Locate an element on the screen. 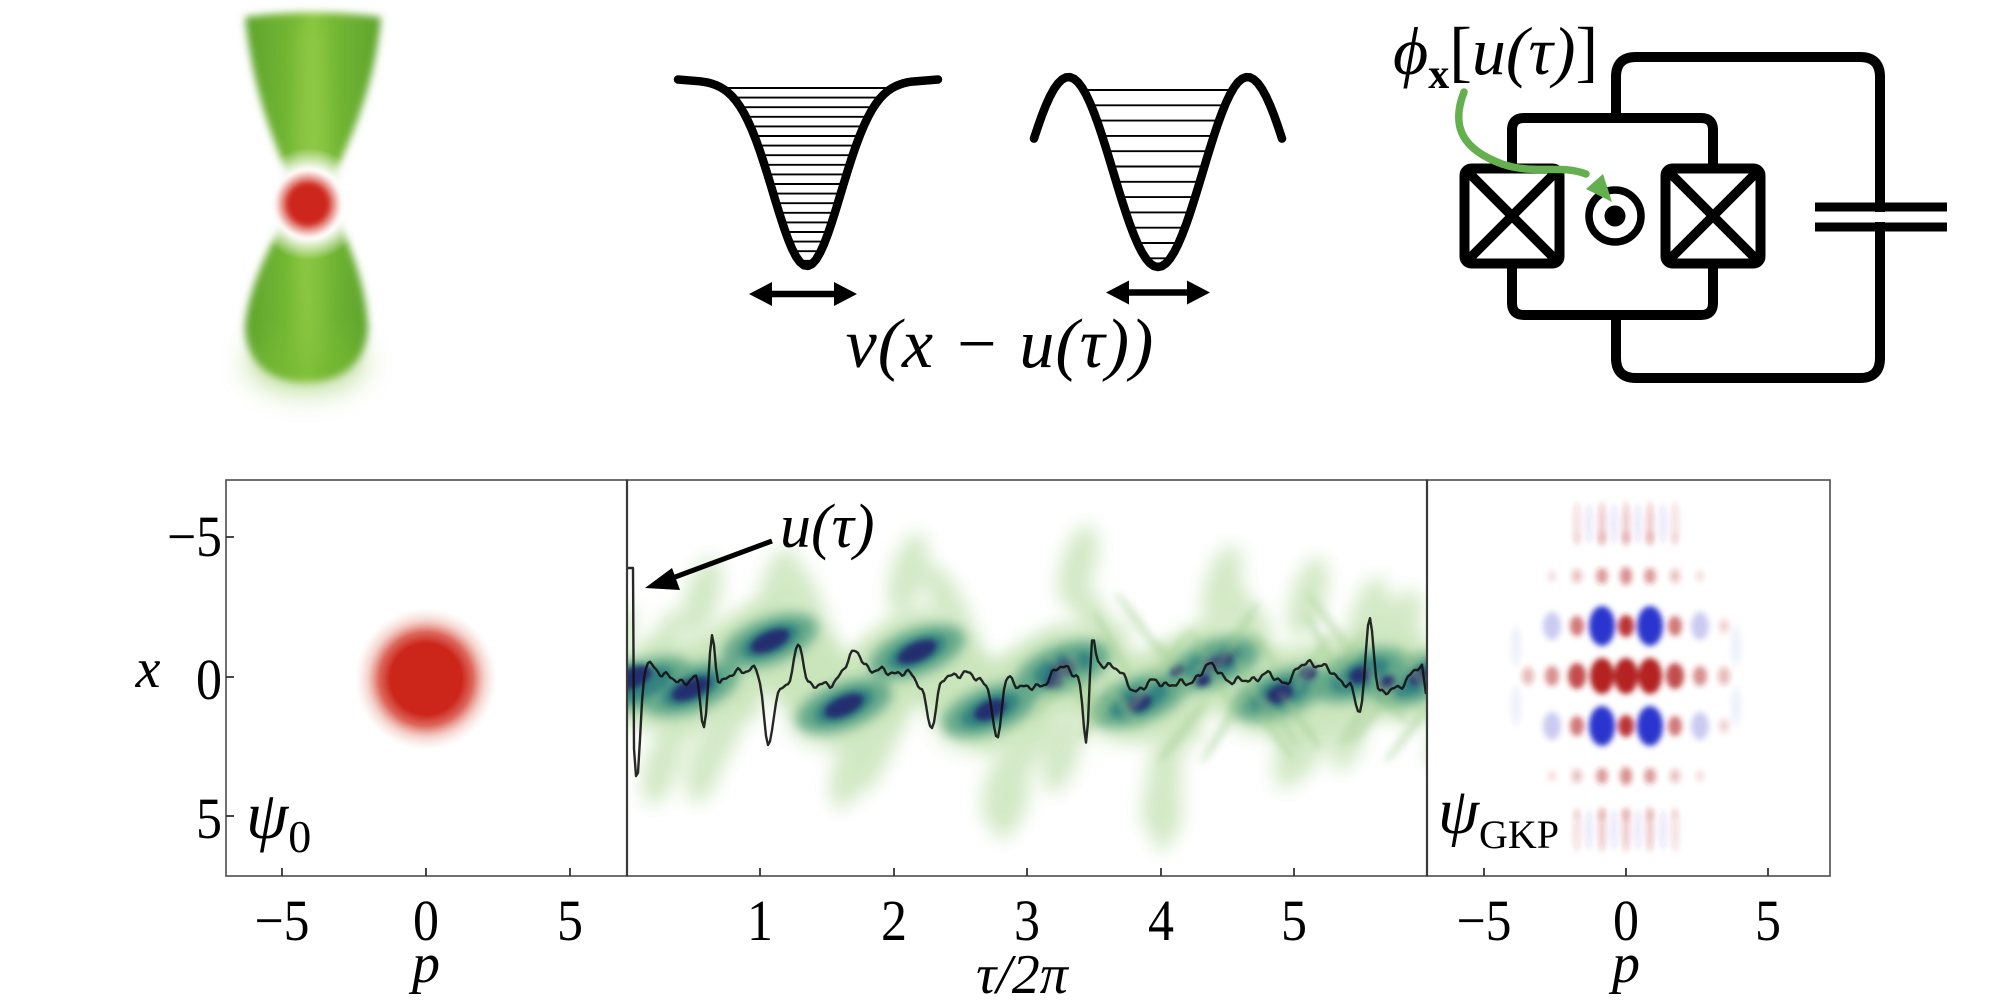 The image size is (2000, 1005). svg-text: 1 is located at coordinates (760, 920).